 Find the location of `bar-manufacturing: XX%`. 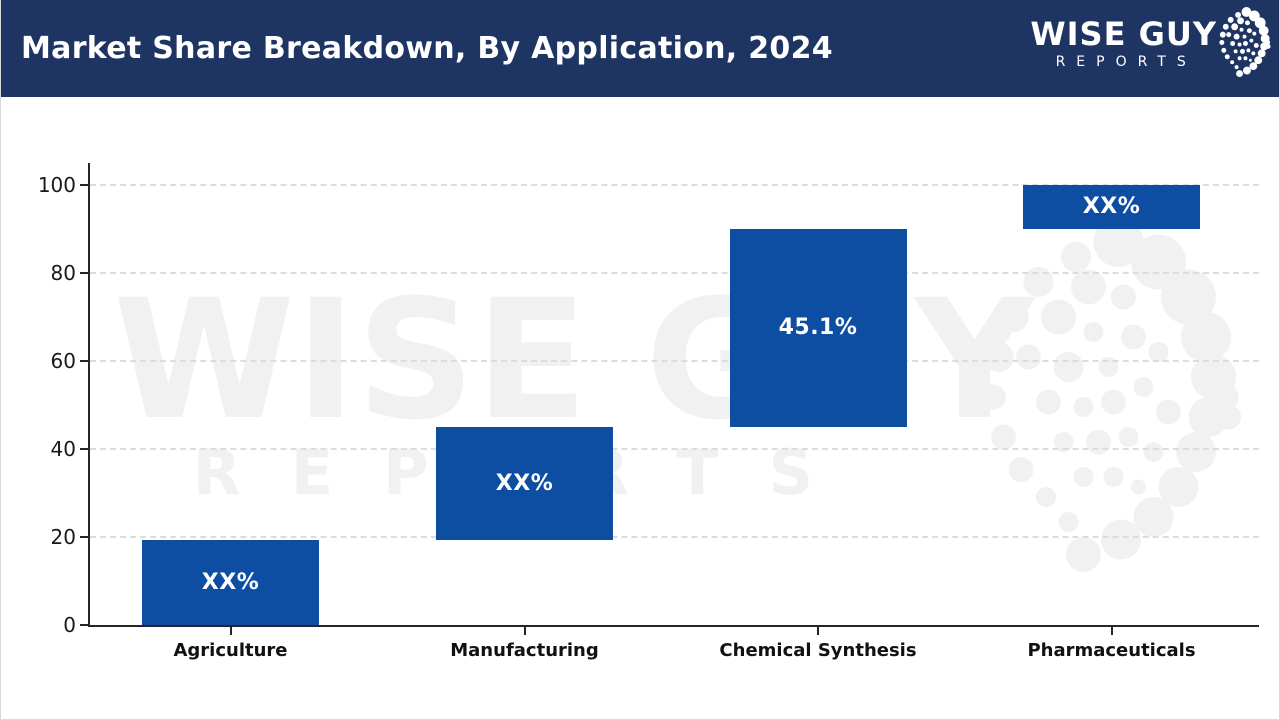

bar-manufacturing: XX% is located at coordinates (524, 484).